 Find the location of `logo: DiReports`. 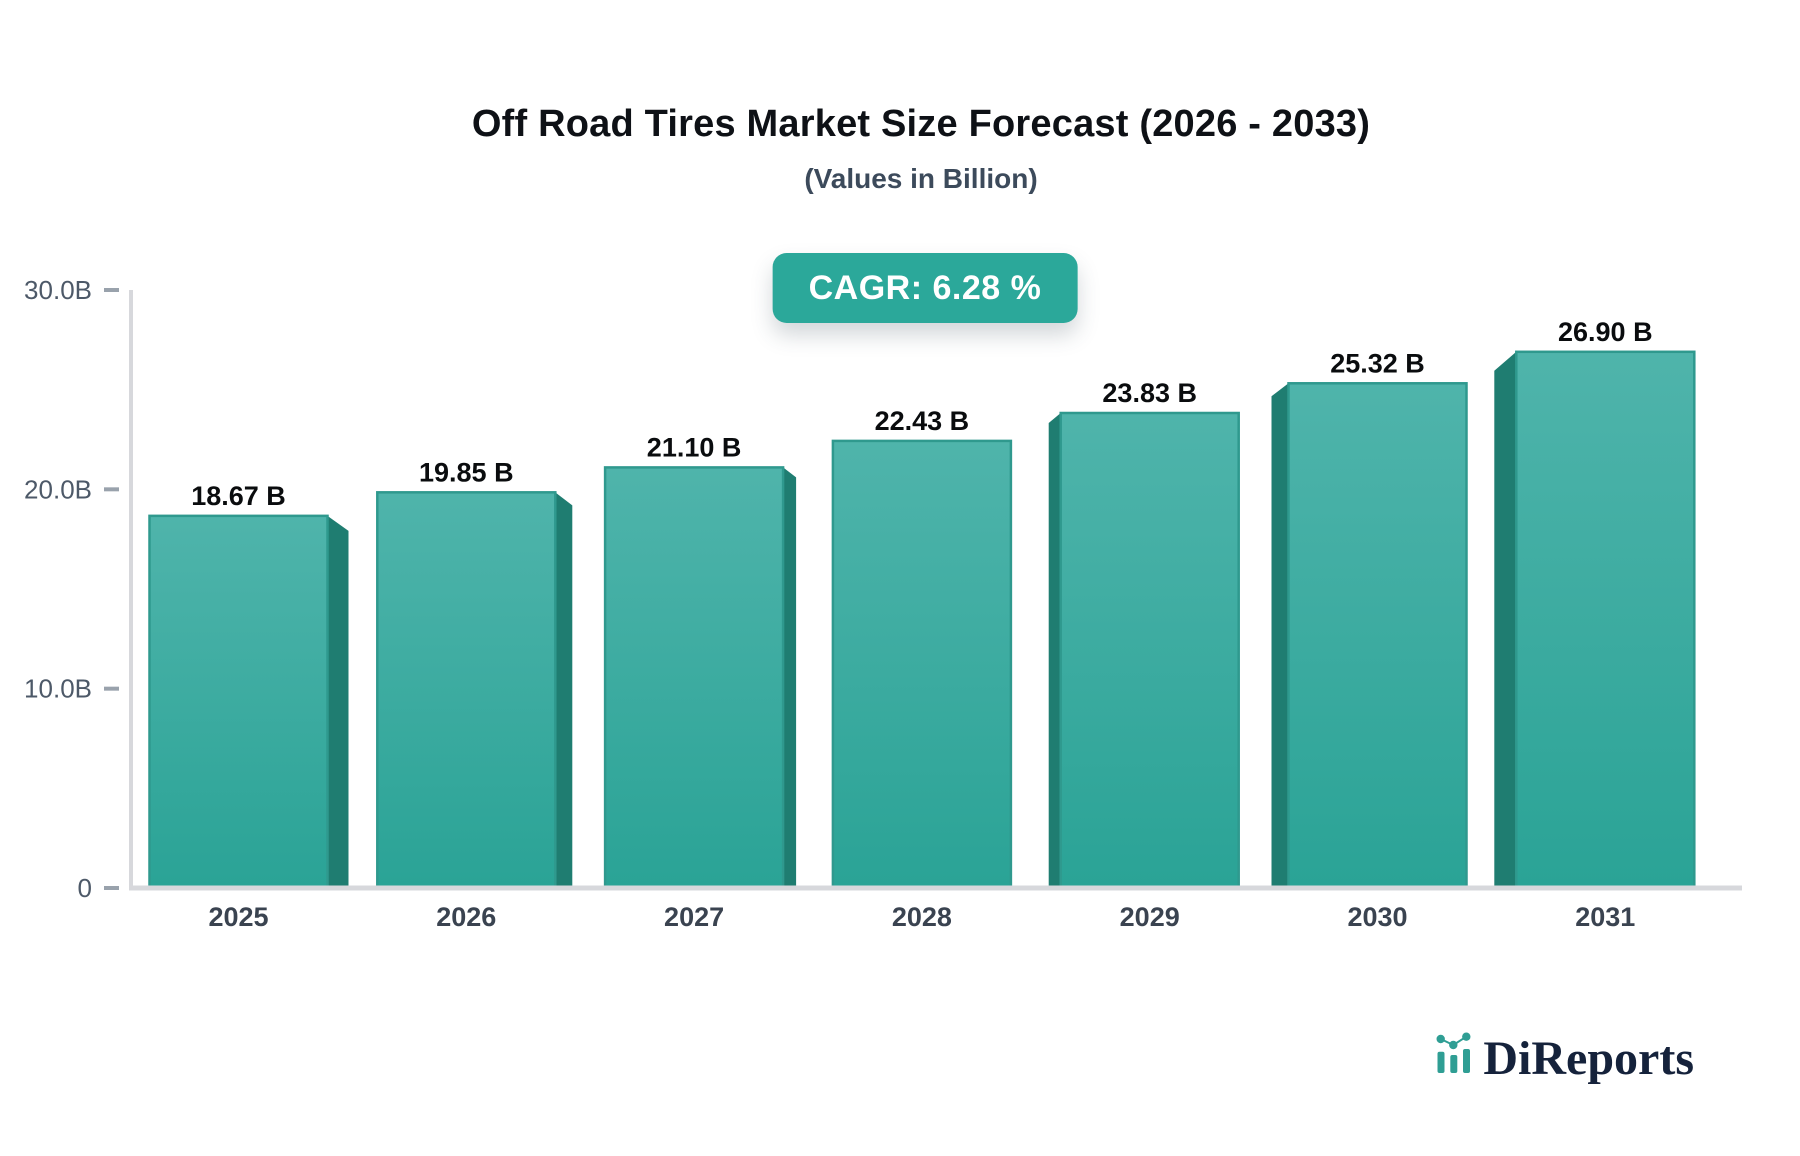

logo: DiReports is located at coordinates (1565, 1057).